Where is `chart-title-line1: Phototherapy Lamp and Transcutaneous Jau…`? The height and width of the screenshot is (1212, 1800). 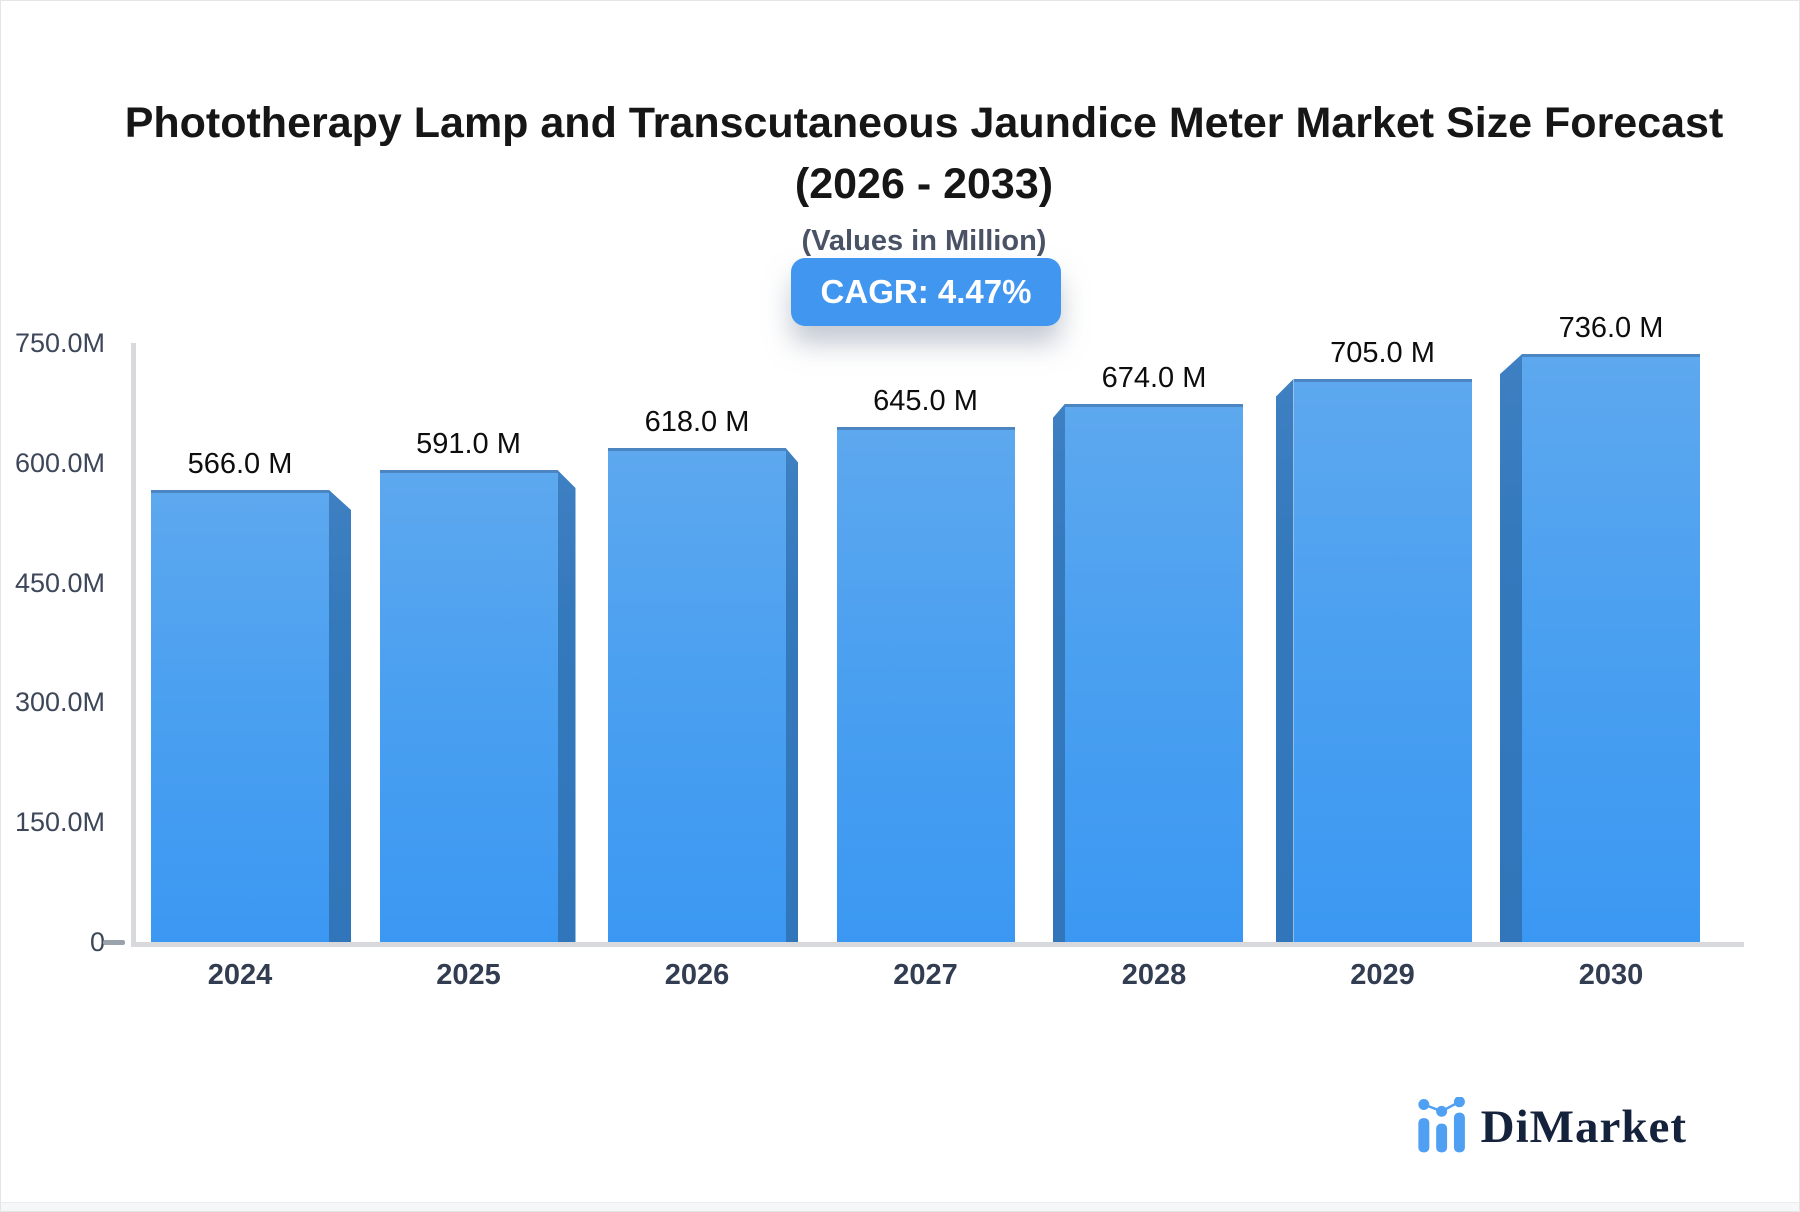 chart-title-line1: Phototherapy Lamp and Transcutaneous Jau… is located at coordinates (924, 123).